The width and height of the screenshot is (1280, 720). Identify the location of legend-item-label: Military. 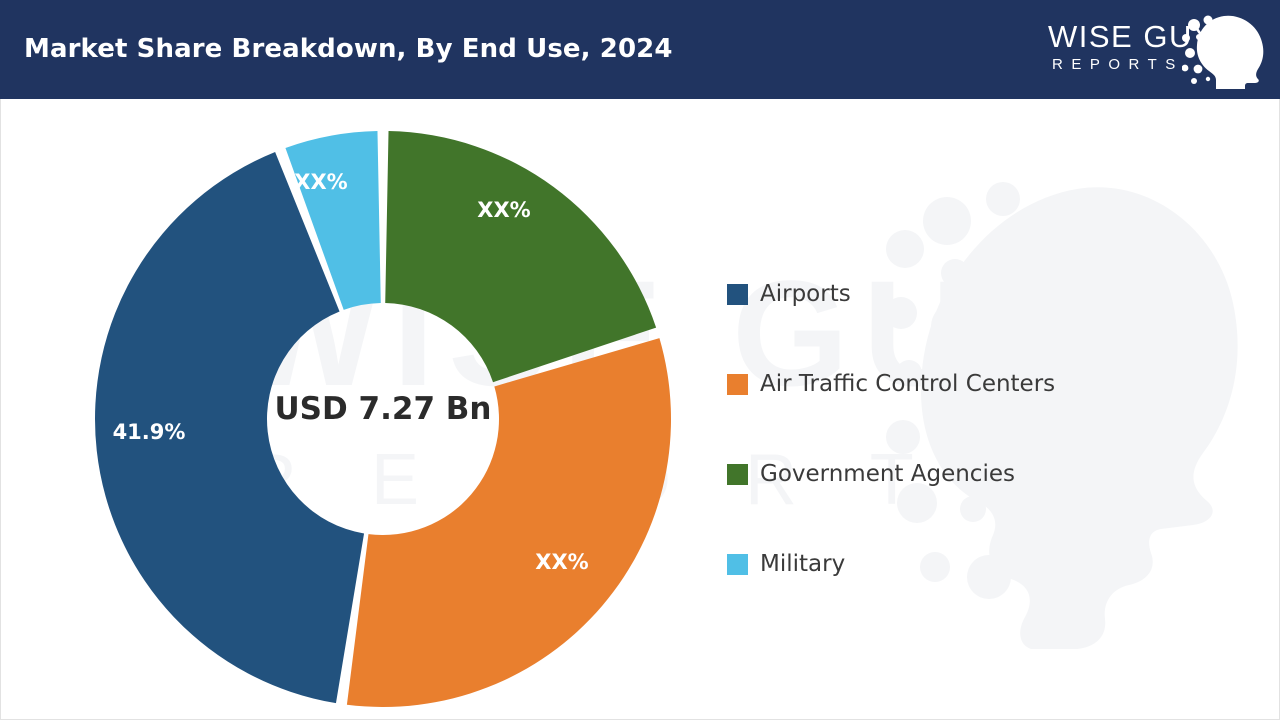
(803, 564).